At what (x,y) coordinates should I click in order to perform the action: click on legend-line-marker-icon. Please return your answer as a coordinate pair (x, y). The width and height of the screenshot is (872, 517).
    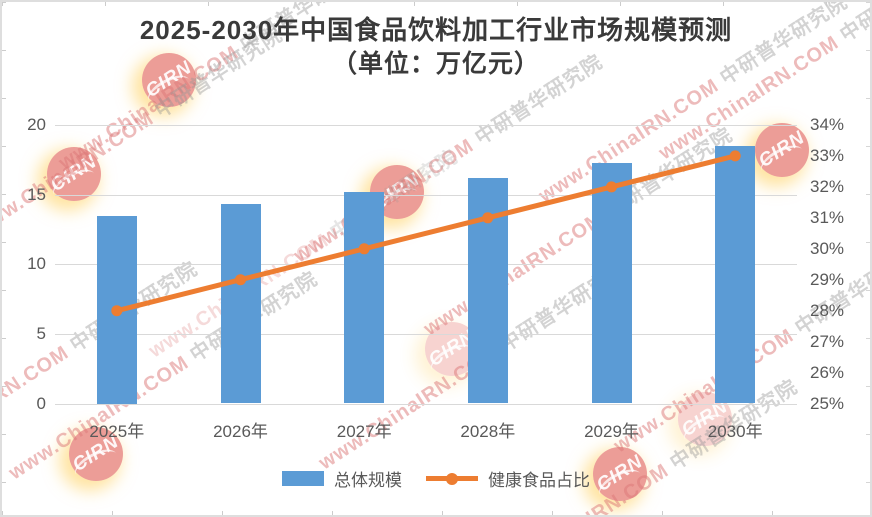
    Looking at the image, I should click on (452, 478).